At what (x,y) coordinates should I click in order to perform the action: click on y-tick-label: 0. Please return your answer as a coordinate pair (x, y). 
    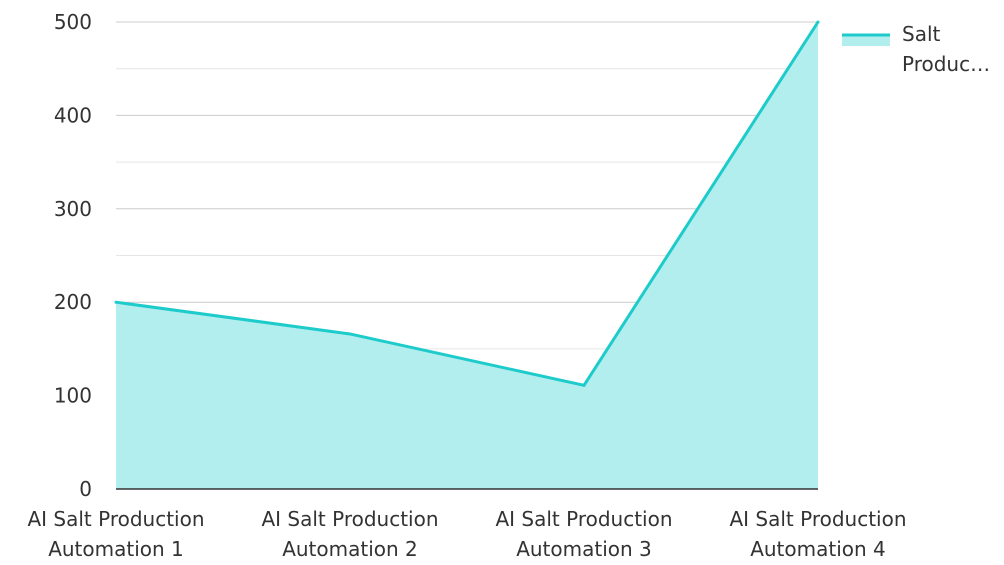
    Looking at the image, I should click on (85, 489).